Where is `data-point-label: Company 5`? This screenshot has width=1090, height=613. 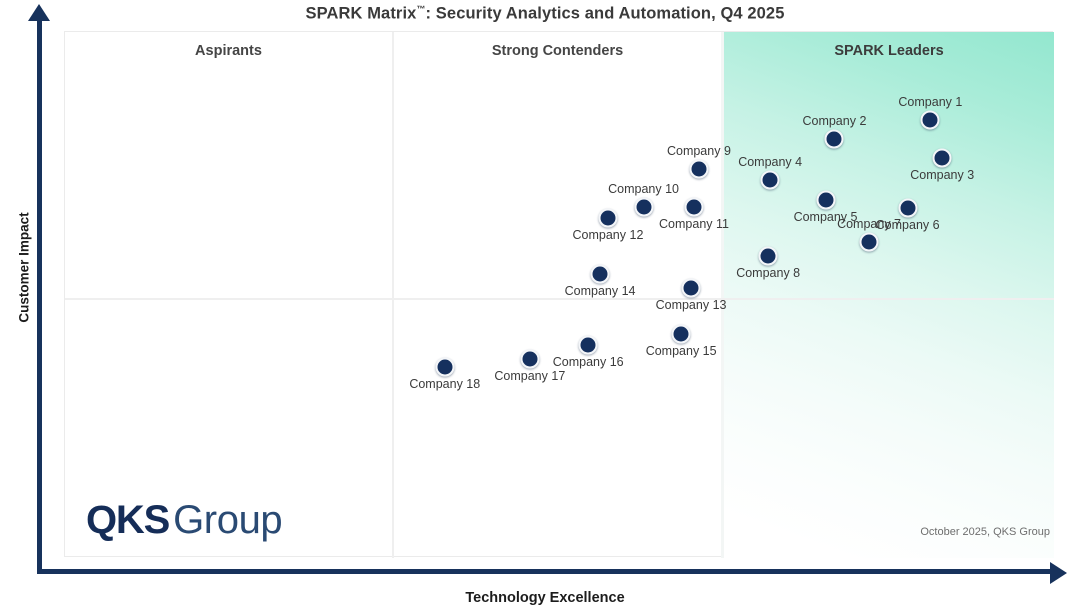 data-point-label: Company 5 is located at coordinates (825, 216).